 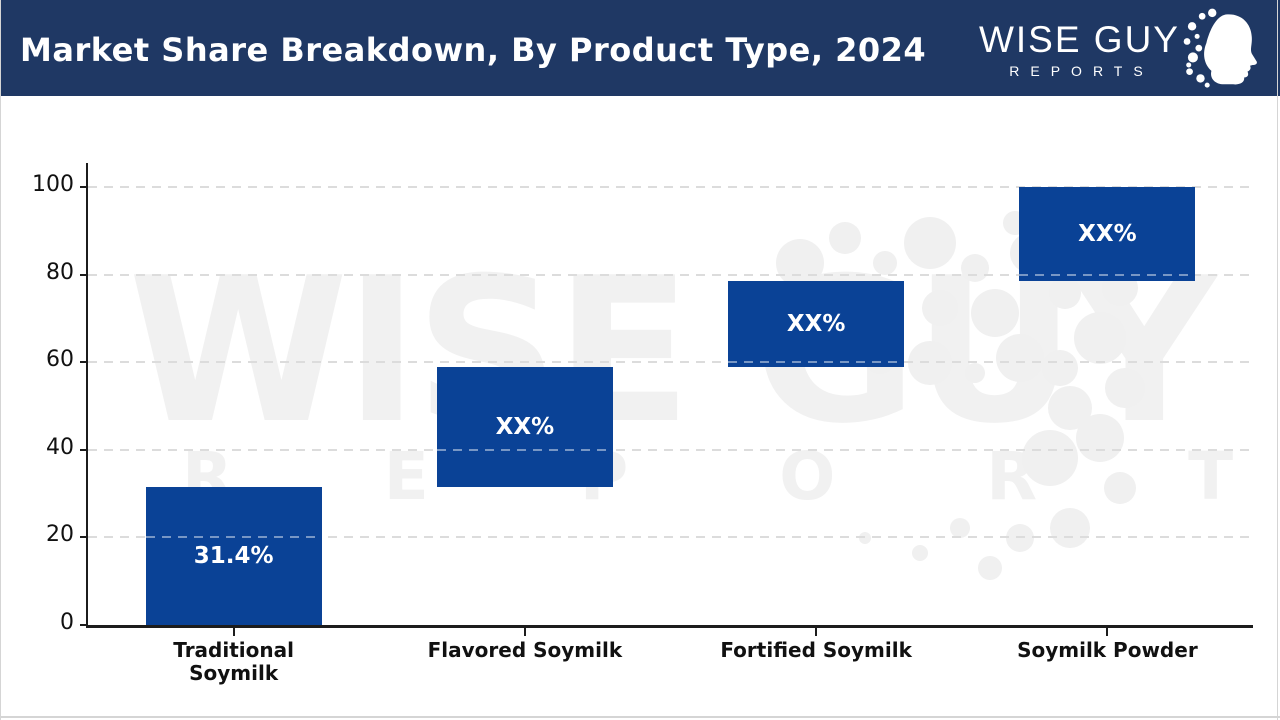 I want to click on brand-name: WISE GUY, so click(x=1079, y=39).